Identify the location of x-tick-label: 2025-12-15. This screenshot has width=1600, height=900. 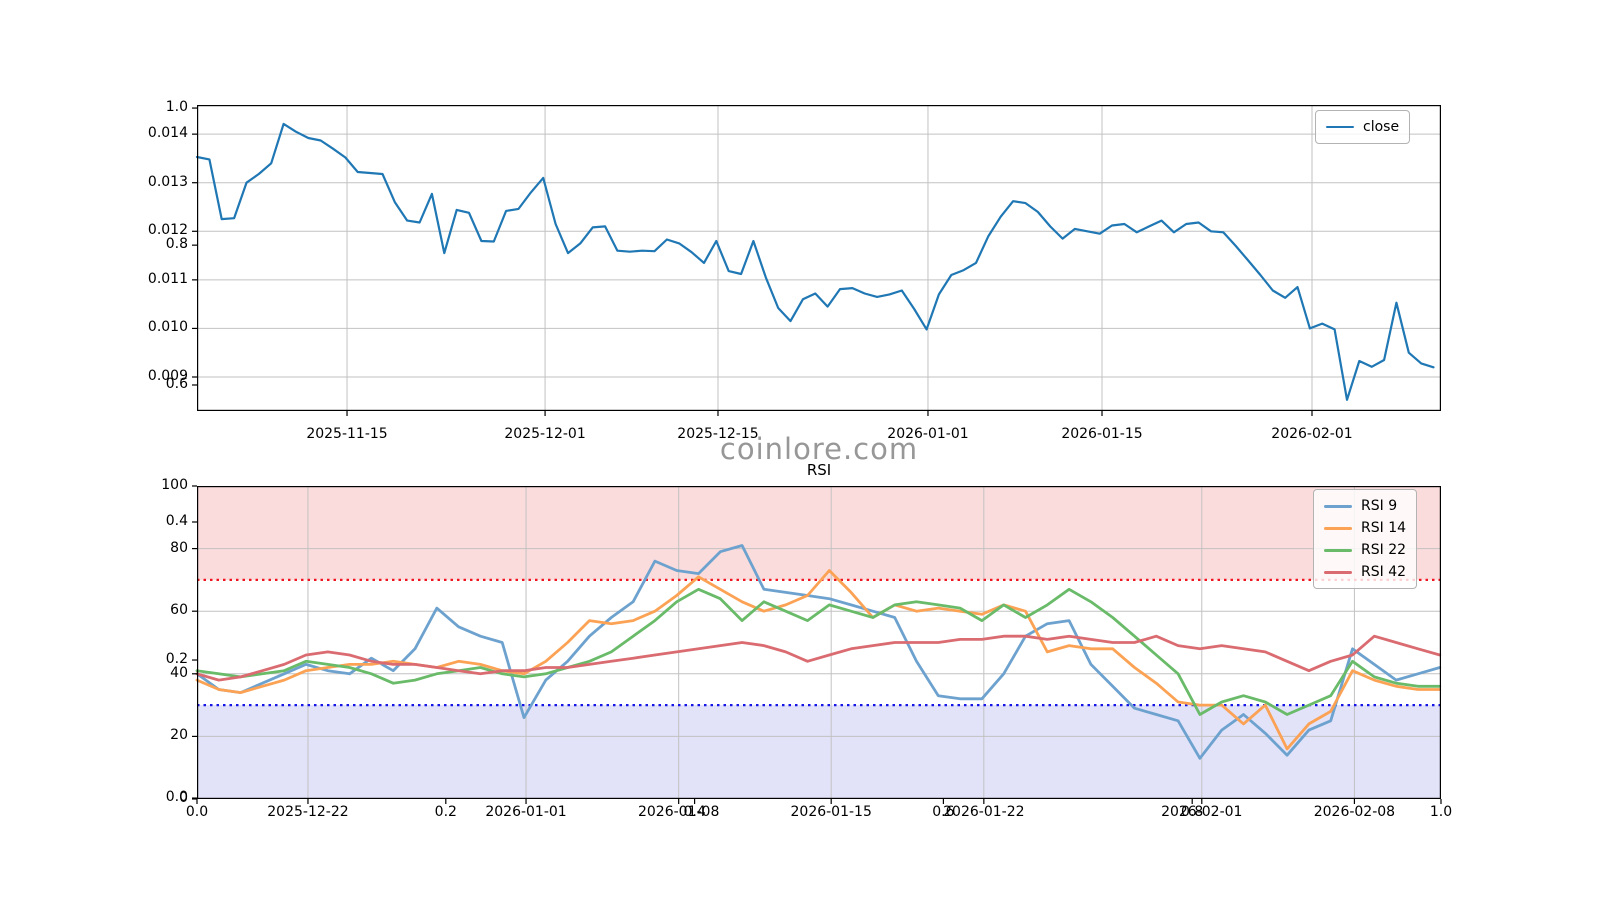
(718, 434).